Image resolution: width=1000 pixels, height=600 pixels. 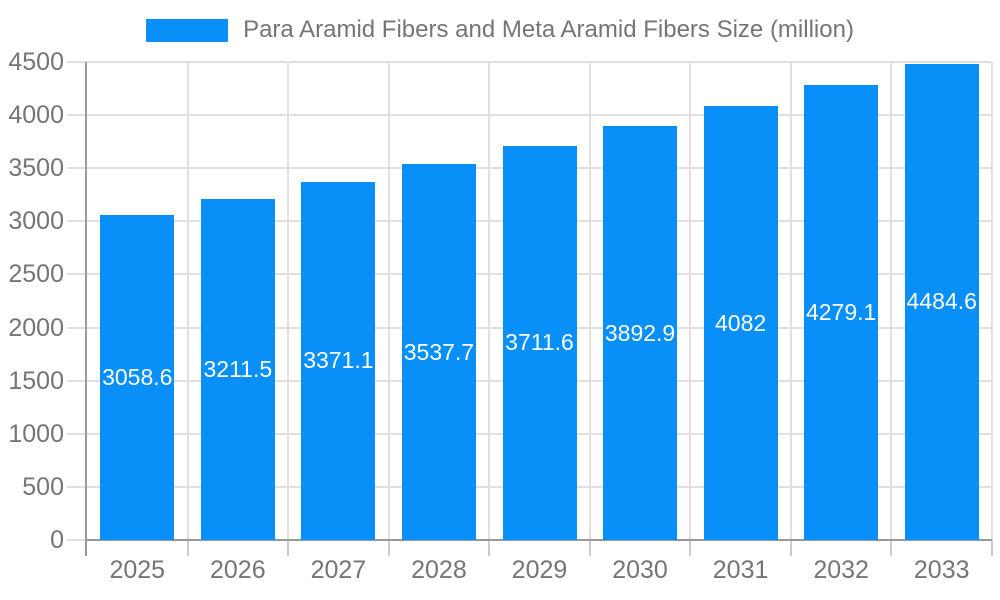 What do you see at coordinates (36, 327) in the screenshot?
I see `y-axis-label: 2000` at bounding box center [36, 327].